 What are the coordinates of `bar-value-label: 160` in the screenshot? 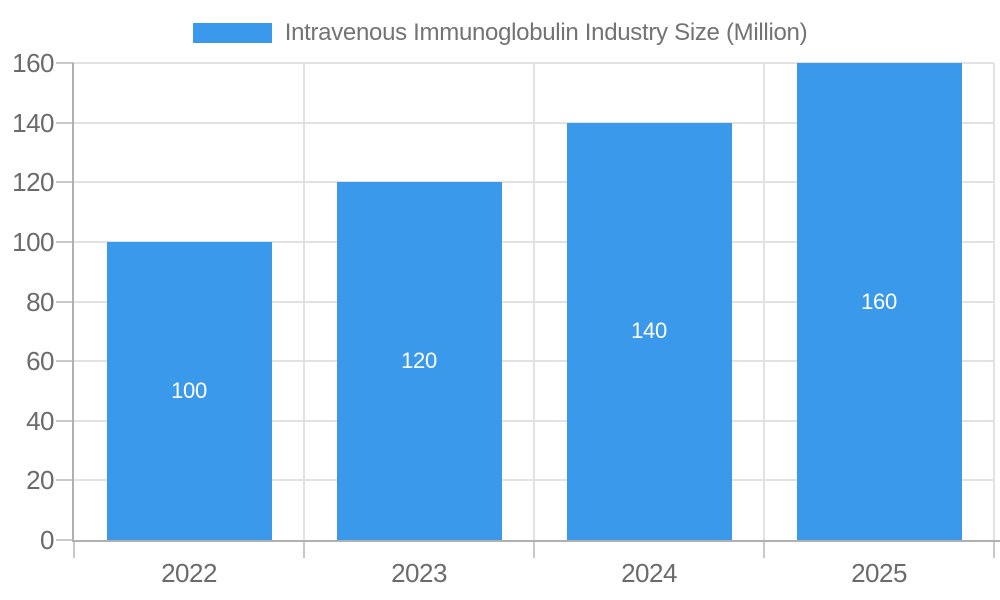 It's located at (879, 301).